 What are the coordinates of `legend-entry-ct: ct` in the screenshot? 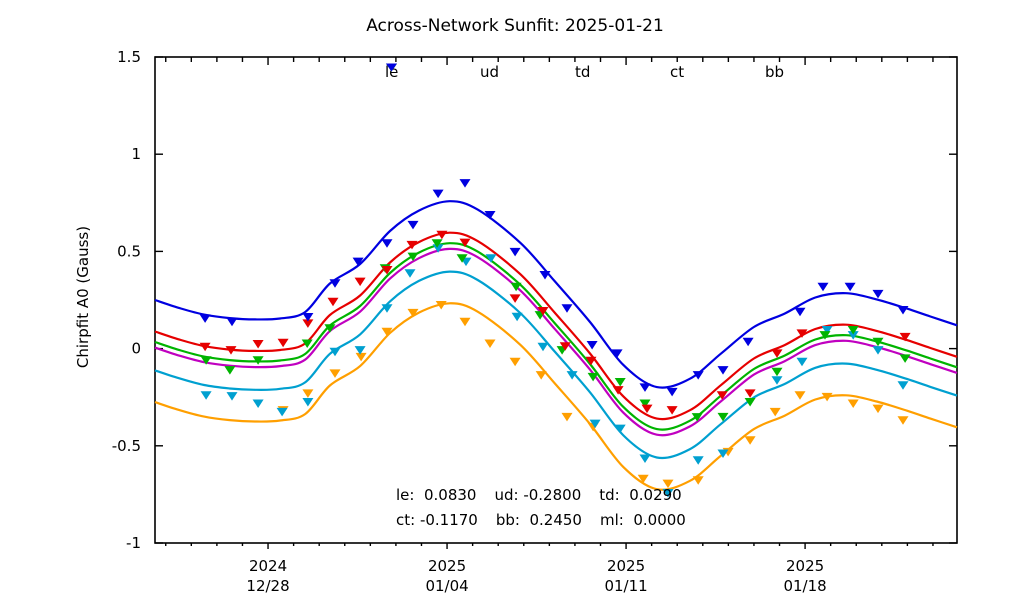 It's located at (575, 72).